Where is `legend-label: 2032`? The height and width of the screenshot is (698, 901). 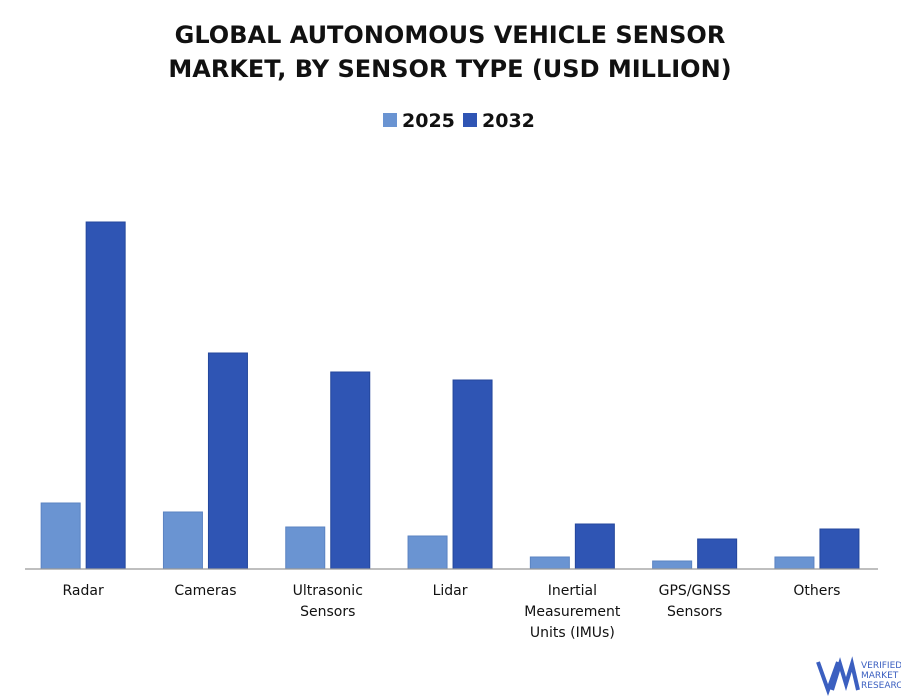
legend-label: 2032 is located at coordinates (508, 121).